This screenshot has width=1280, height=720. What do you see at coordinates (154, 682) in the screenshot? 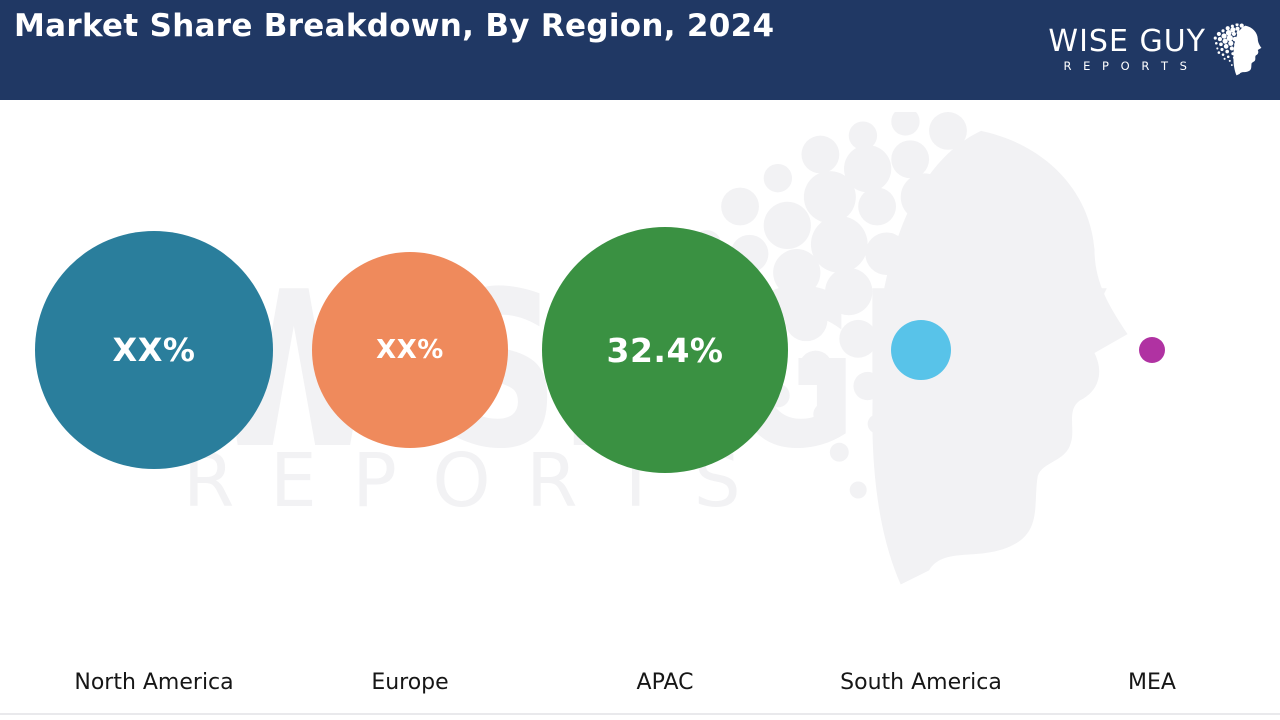
I see `category-label-north-america: North America` at bounding box center [154, 682].